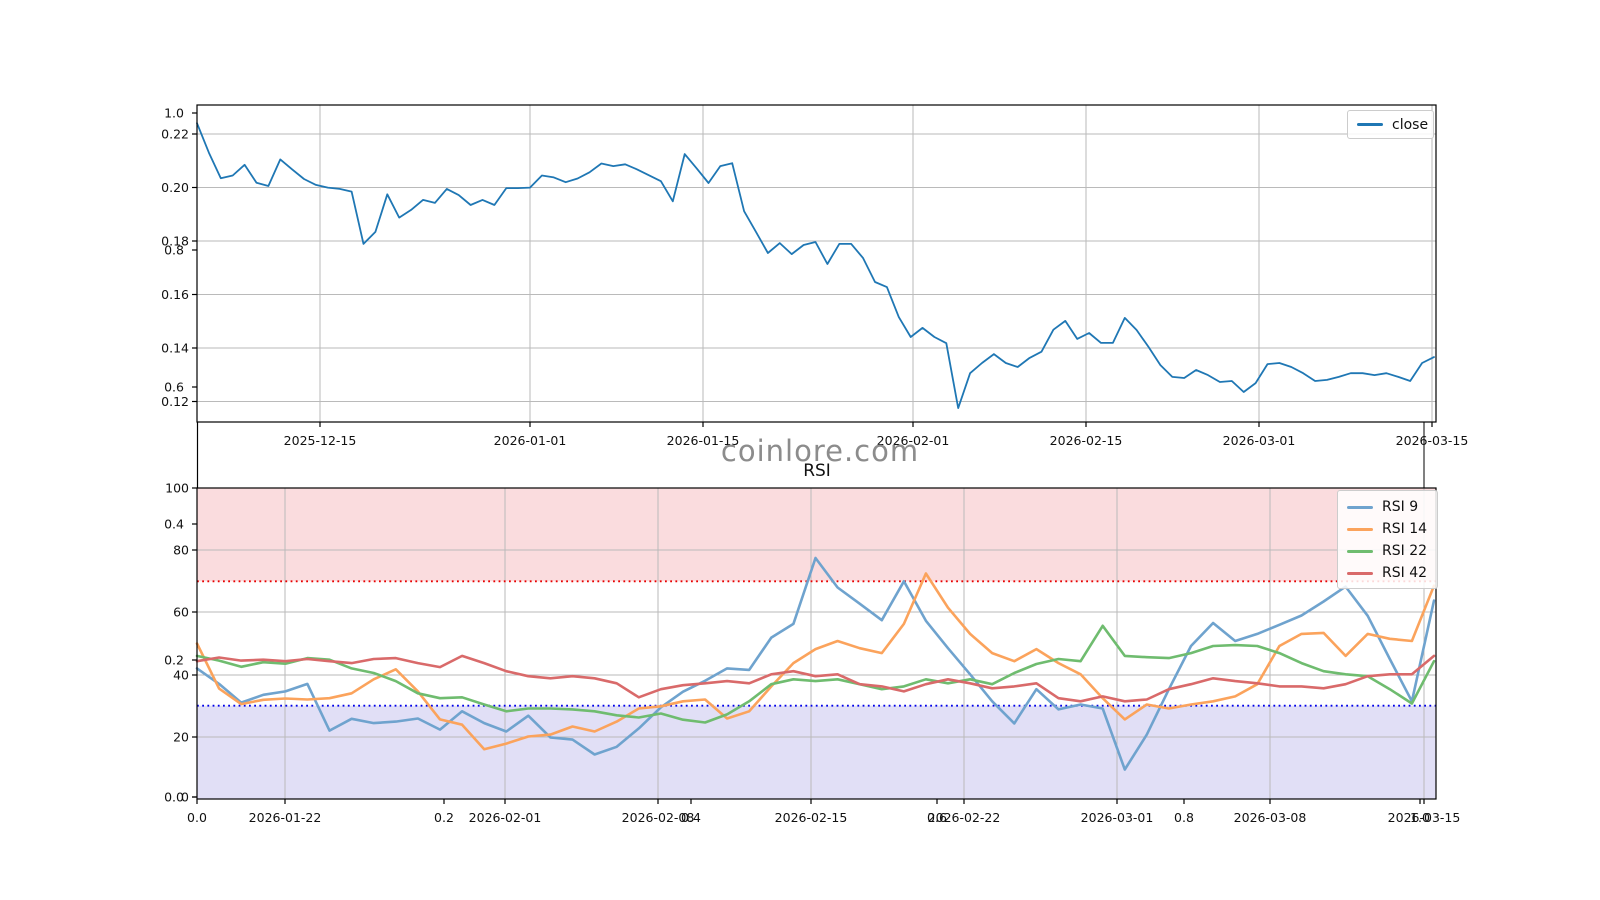 This screenshot has height=900, width=1600. What do you see at coordinates (174, 387) in the screenshot?
I see `figure-y-tick-label: 0.6` at bounding box center [174, 387].